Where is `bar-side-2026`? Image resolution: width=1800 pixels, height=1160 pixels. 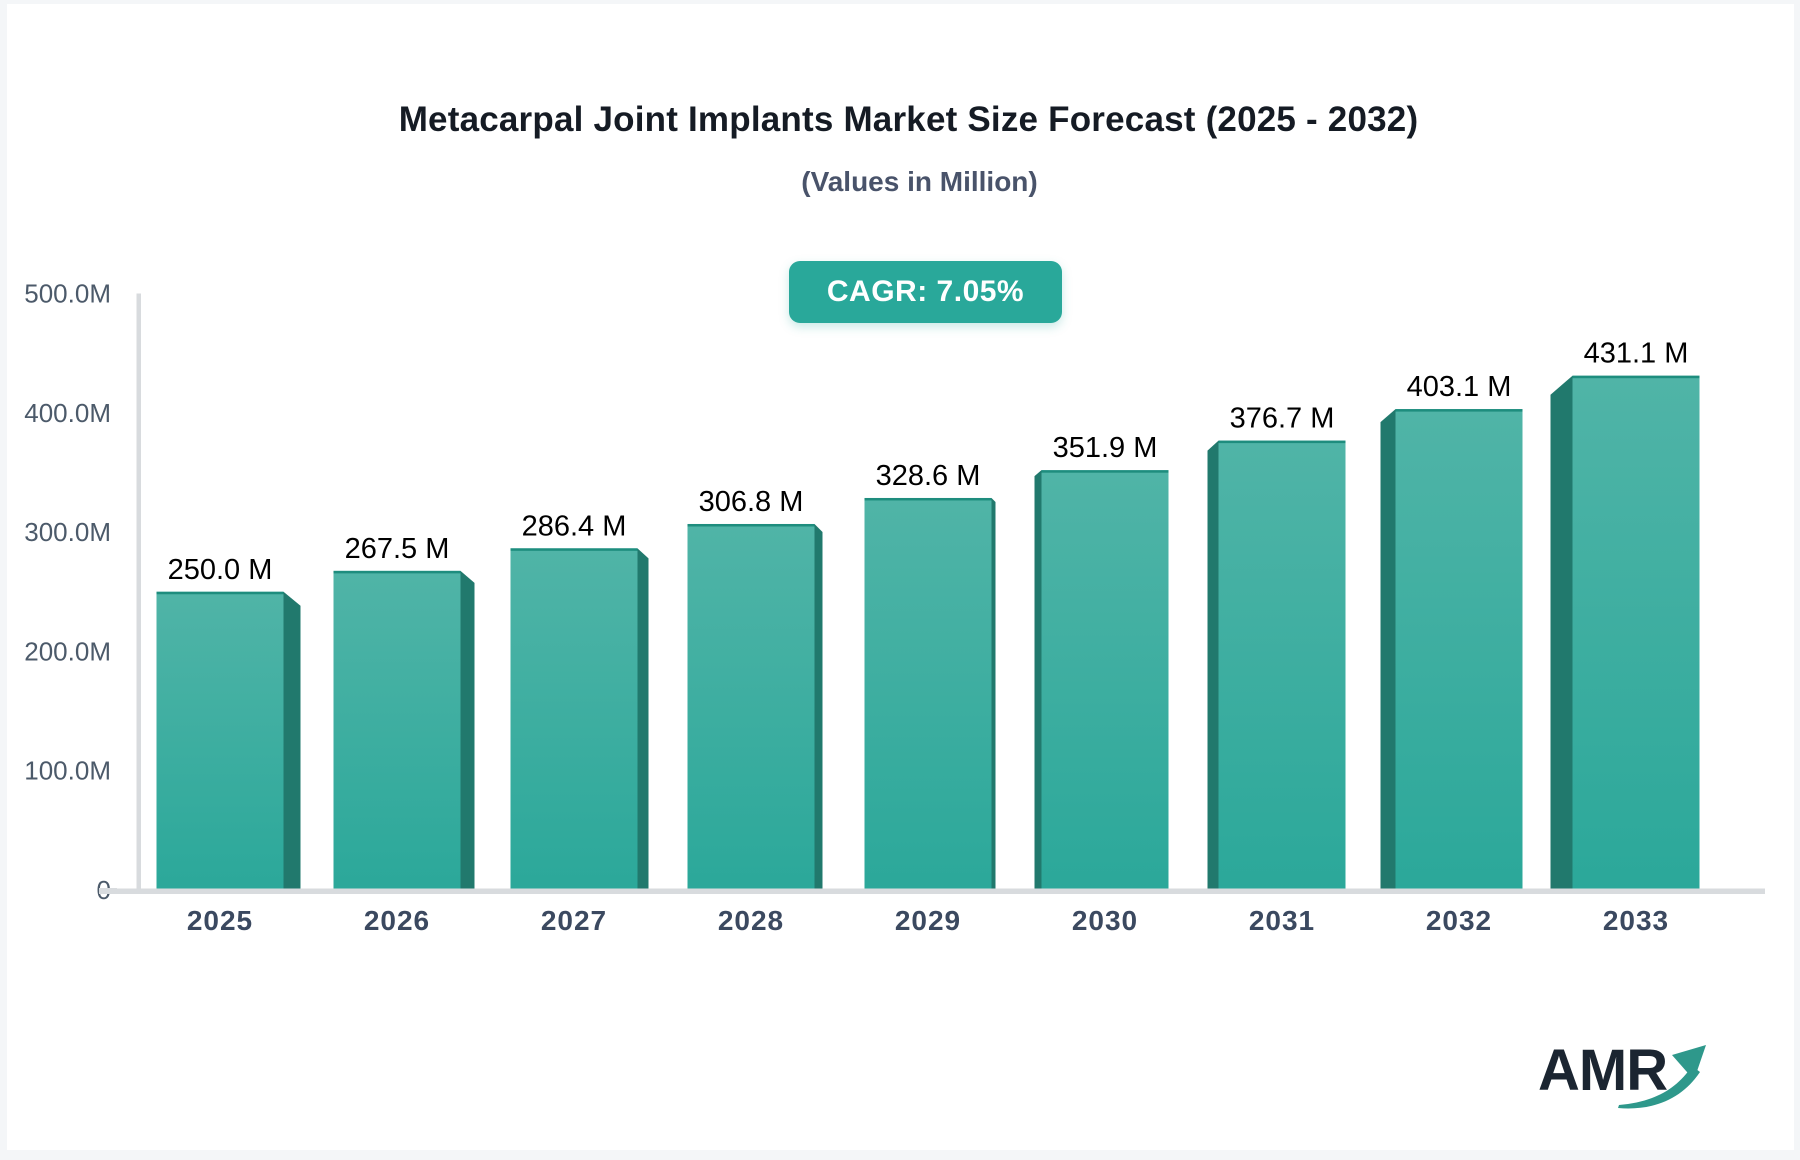 bar-side-2026 is located at coordinates (467, 730).